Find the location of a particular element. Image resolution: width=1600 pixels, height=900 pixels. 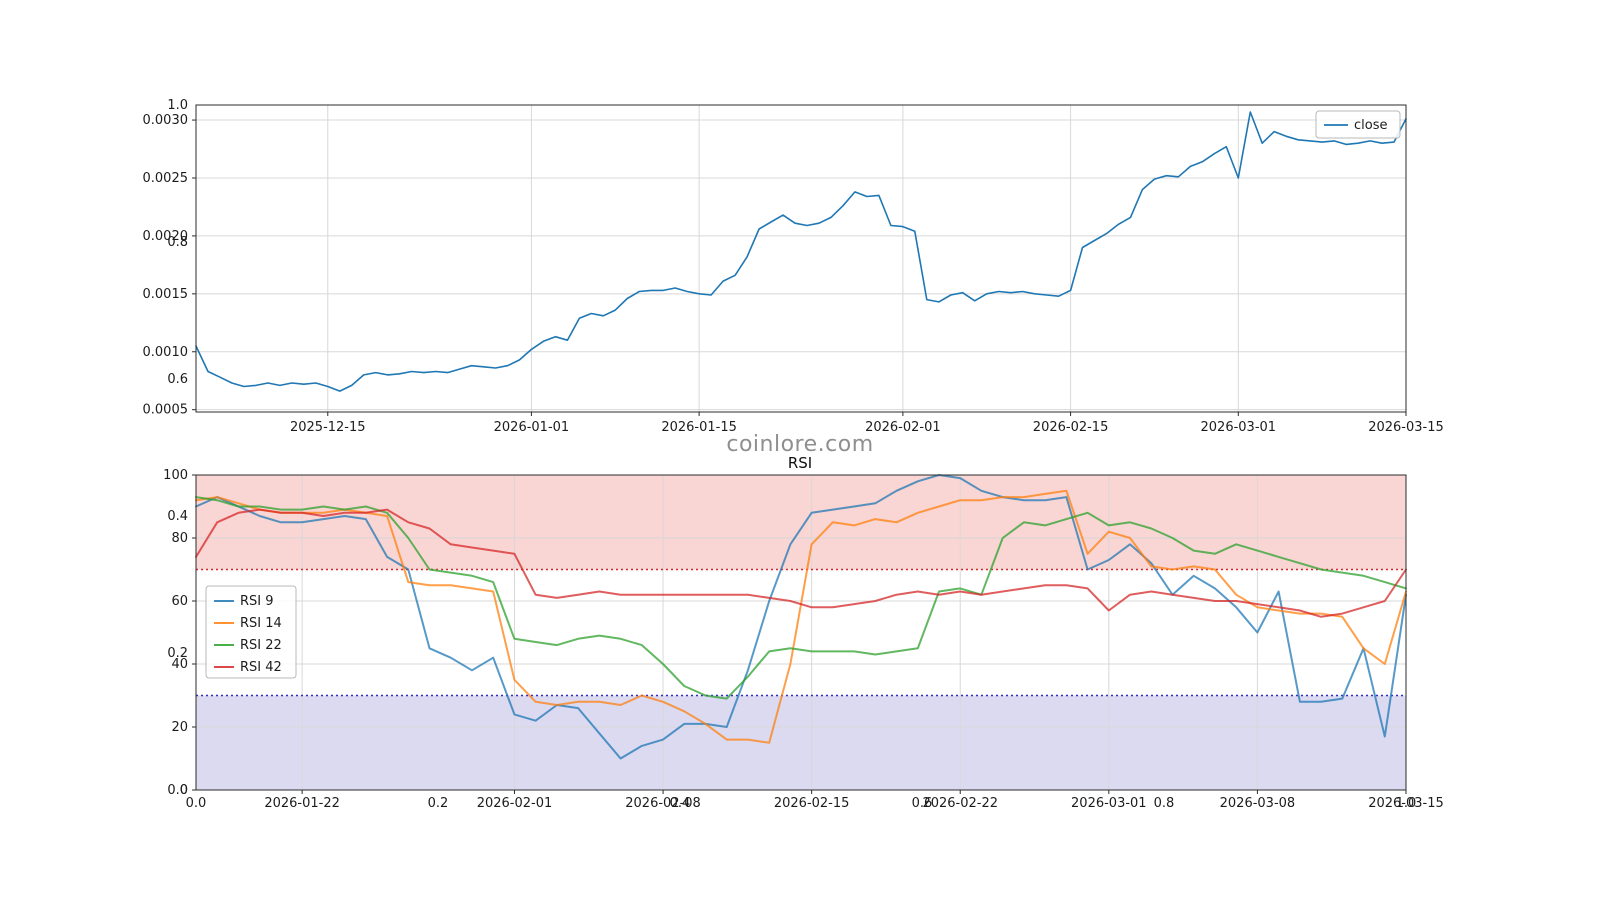

phantom-x-label: 0.8 is located at coordinates (1164, 803).